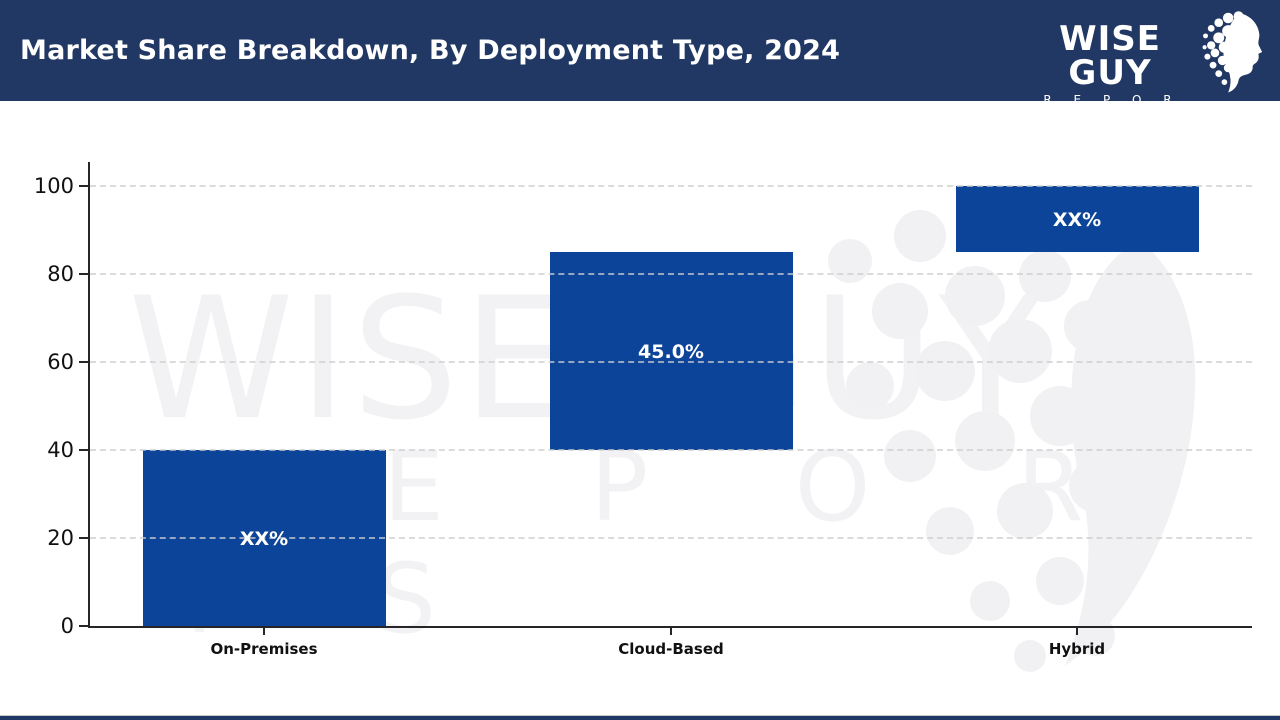  What do you see at coordinates (264, 649) in the screenshot?
I see `x-tick-label-on-premises: On-Premises` at bounding box center [264, 649].